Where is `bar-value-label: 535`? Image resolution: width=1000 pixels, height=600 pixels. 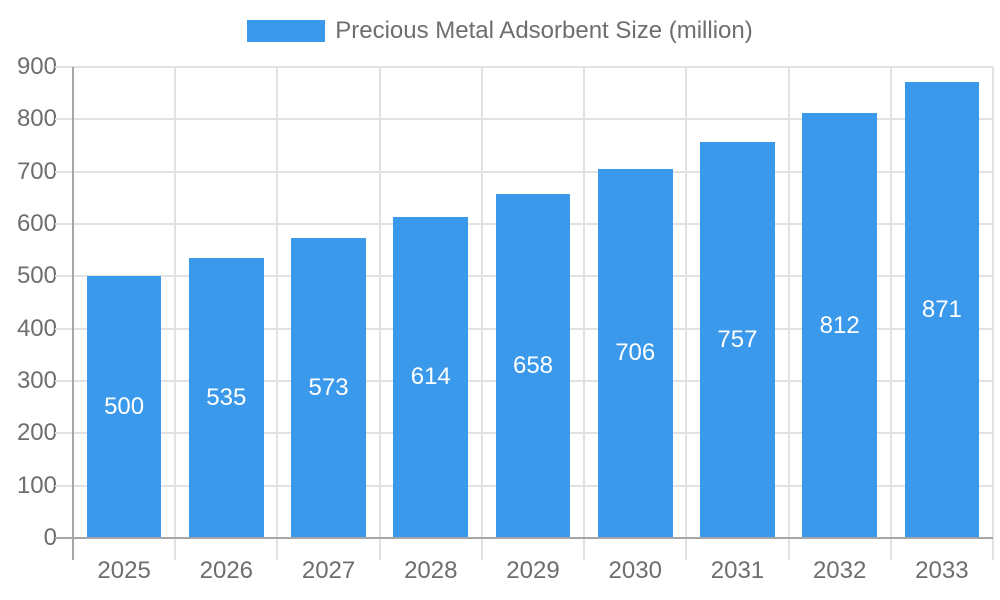
bar-value-label: 535 is located at coordinates (226, 398).